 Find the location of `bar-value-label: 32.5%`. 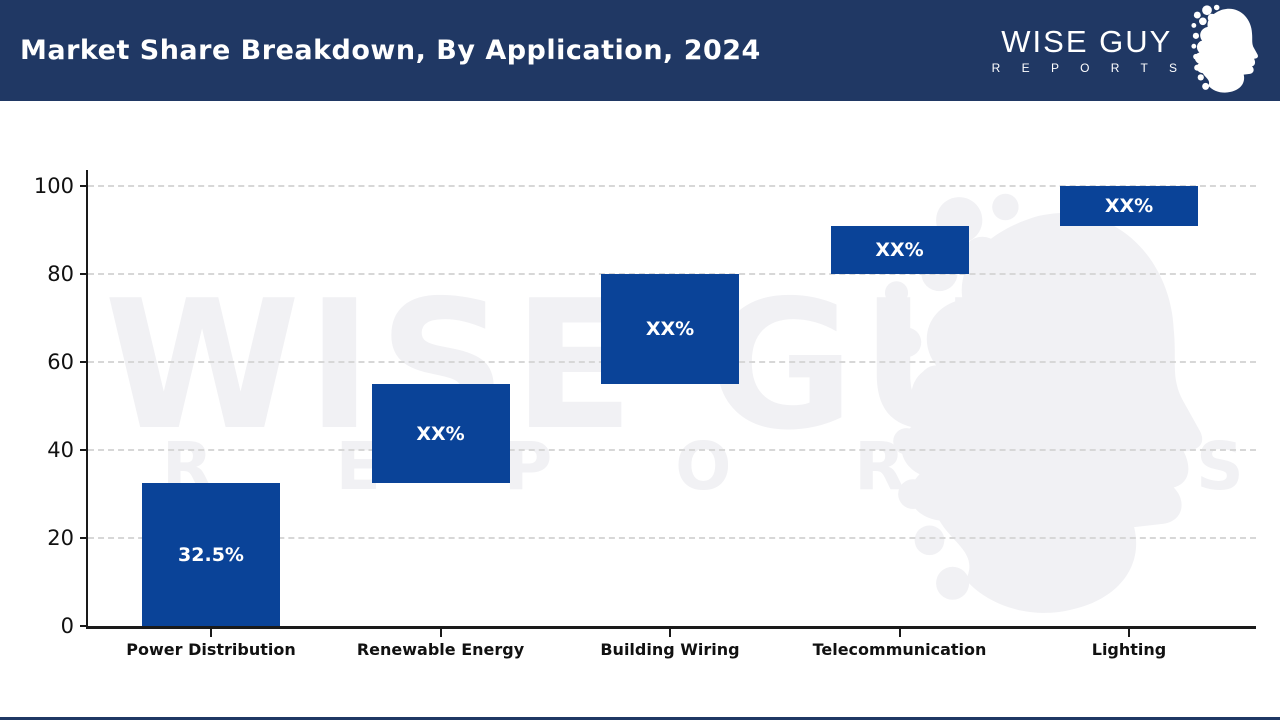

bar-value-label: 32.5% is located at coordinates (211, 554).